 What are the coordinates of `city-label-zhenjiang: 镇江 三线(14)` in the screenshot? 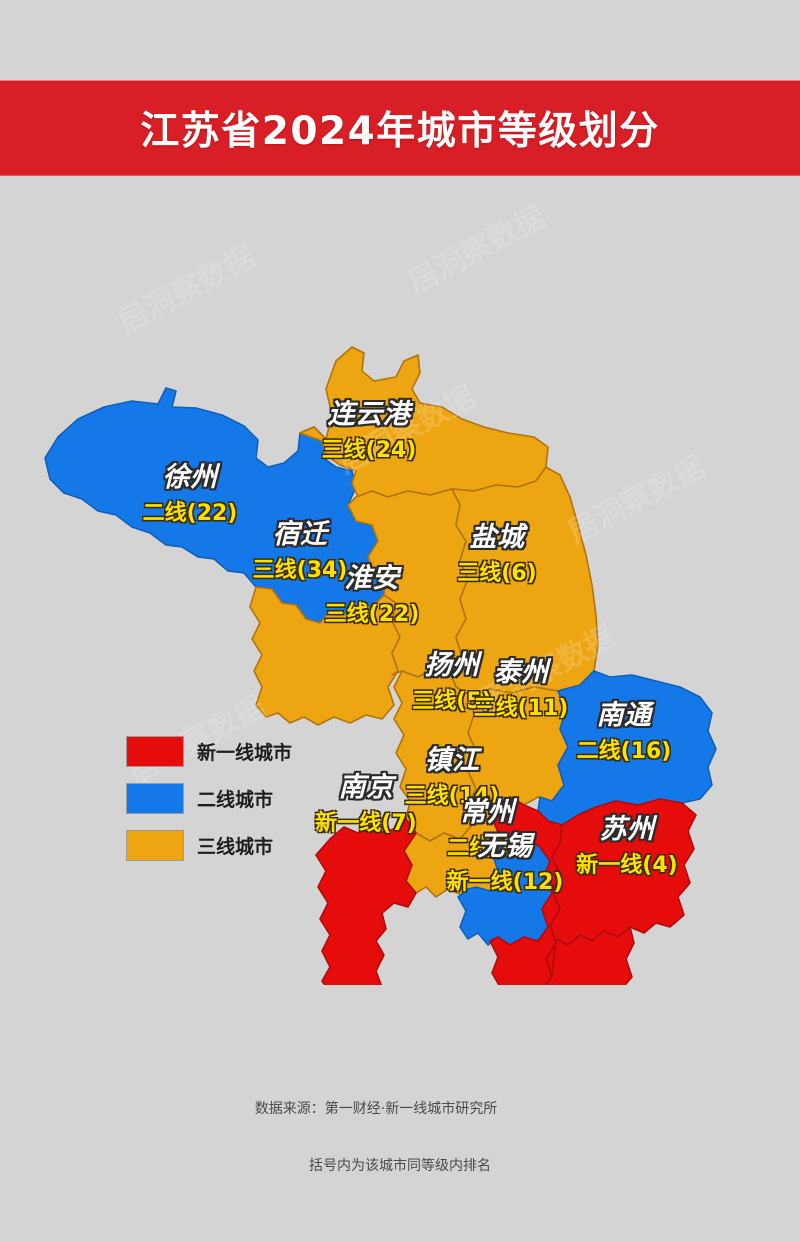 It's located at (452, 774).